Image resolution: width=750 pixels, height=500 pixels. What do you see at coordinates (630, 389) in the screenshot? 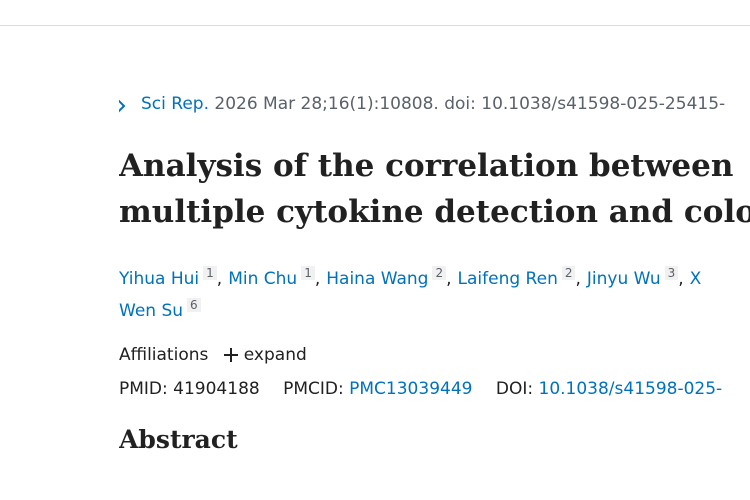
I see `doi-link: 10.1038/s41598-025-` at bounding box center [630, 389].